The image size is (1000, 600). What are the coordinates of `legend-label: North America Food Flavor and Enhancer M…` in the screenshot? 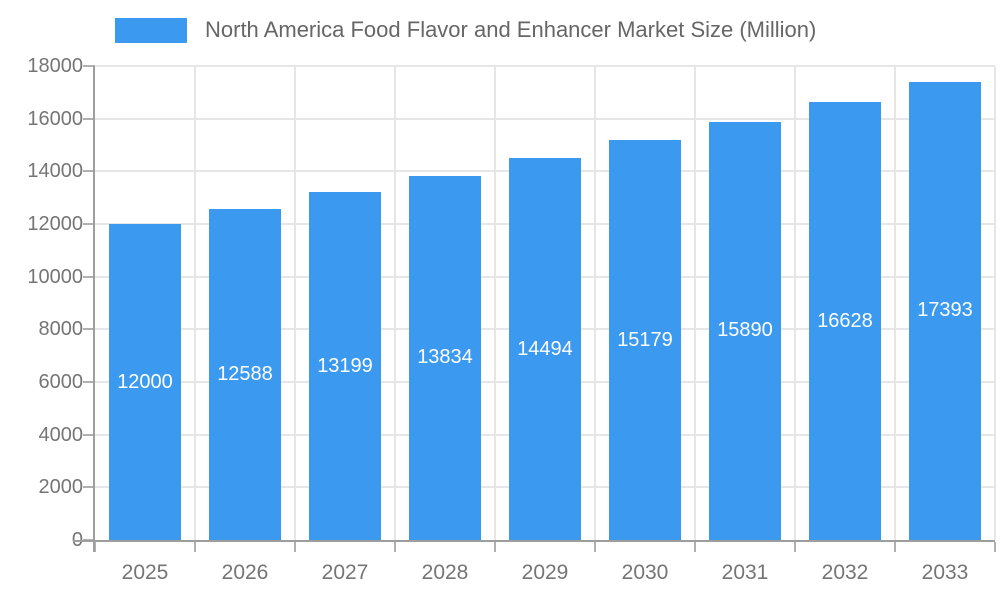 It's located at (511, 29).